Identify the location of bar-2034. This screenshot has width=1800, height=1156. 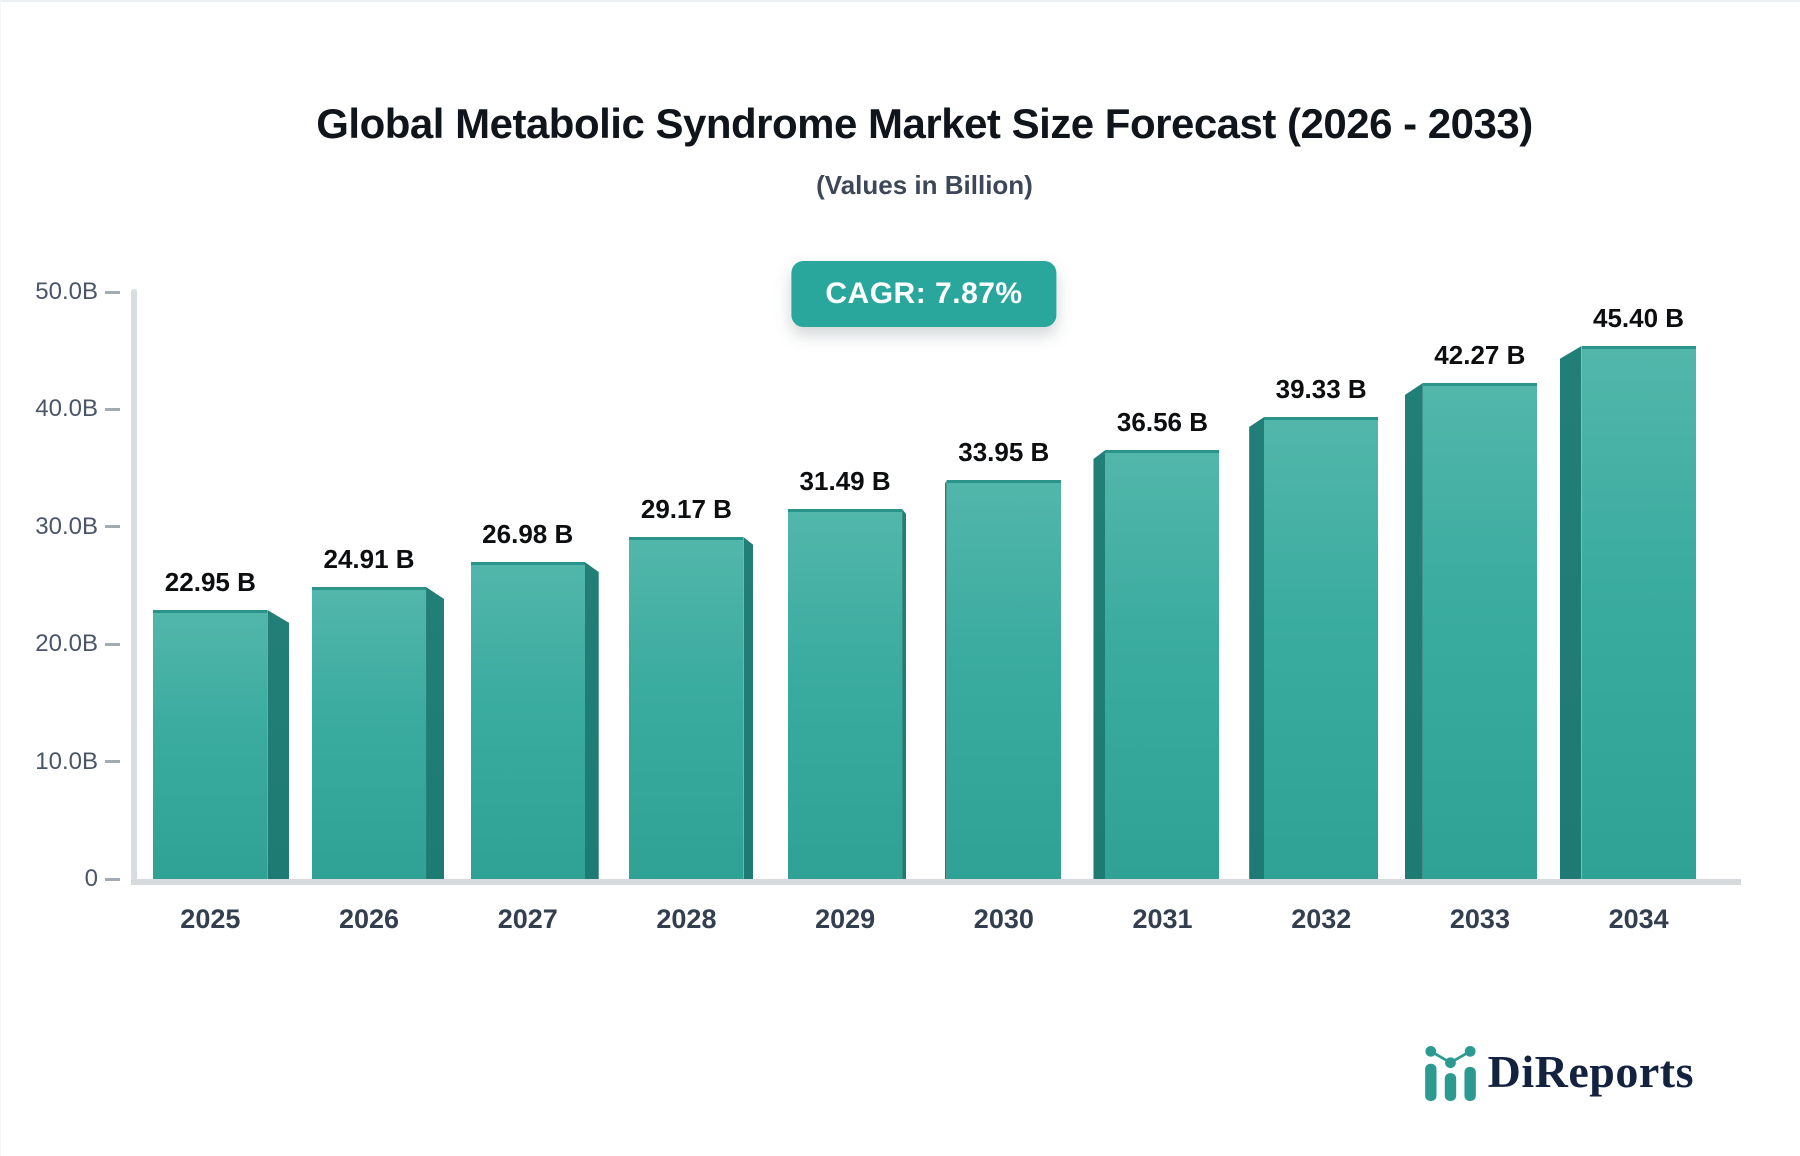
(1638, 612).